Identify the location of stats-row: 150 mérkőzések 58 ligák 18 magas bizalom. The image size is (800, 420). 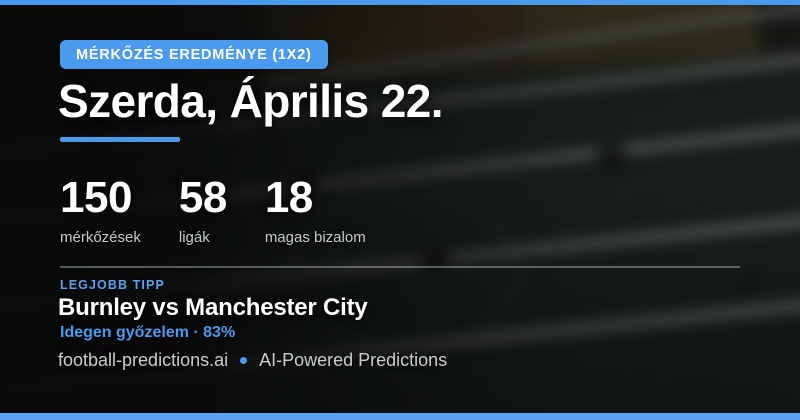
(213, 210).